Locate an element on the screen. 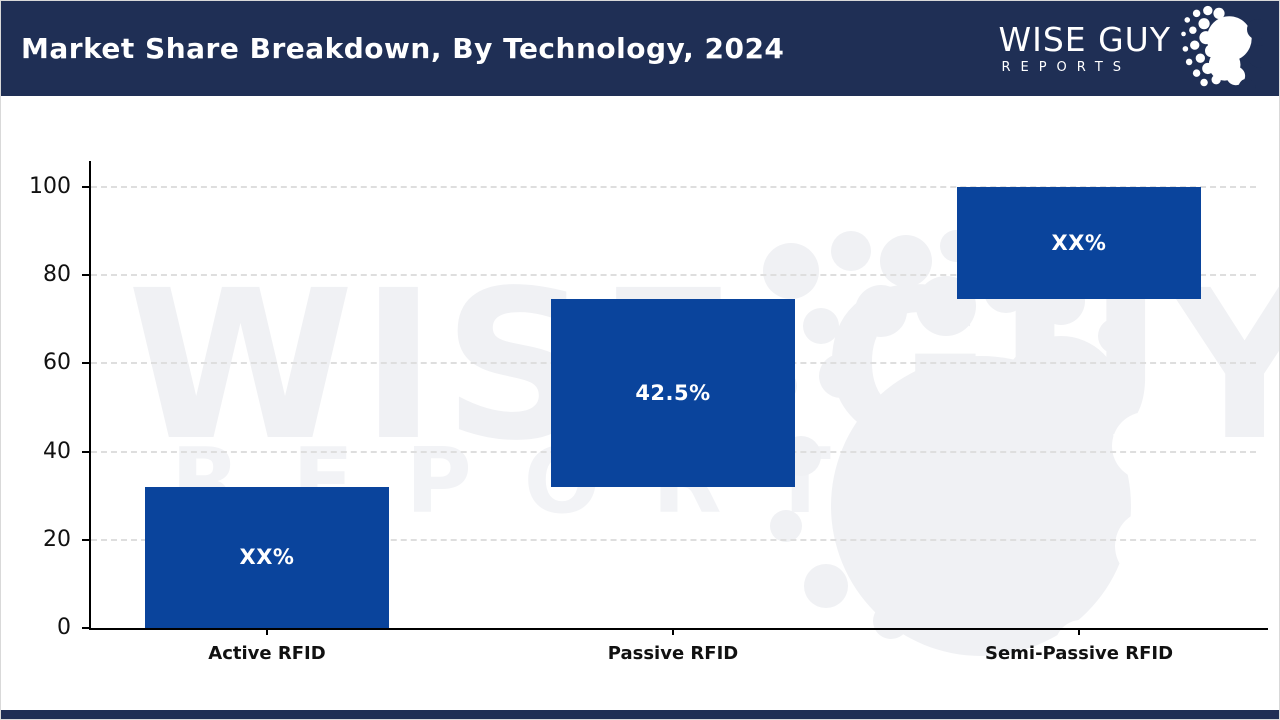 Image resolution: width=1280 pixels, height=720 pixels. bar-active-rfid: XX% is located at coordinates (267, 557).